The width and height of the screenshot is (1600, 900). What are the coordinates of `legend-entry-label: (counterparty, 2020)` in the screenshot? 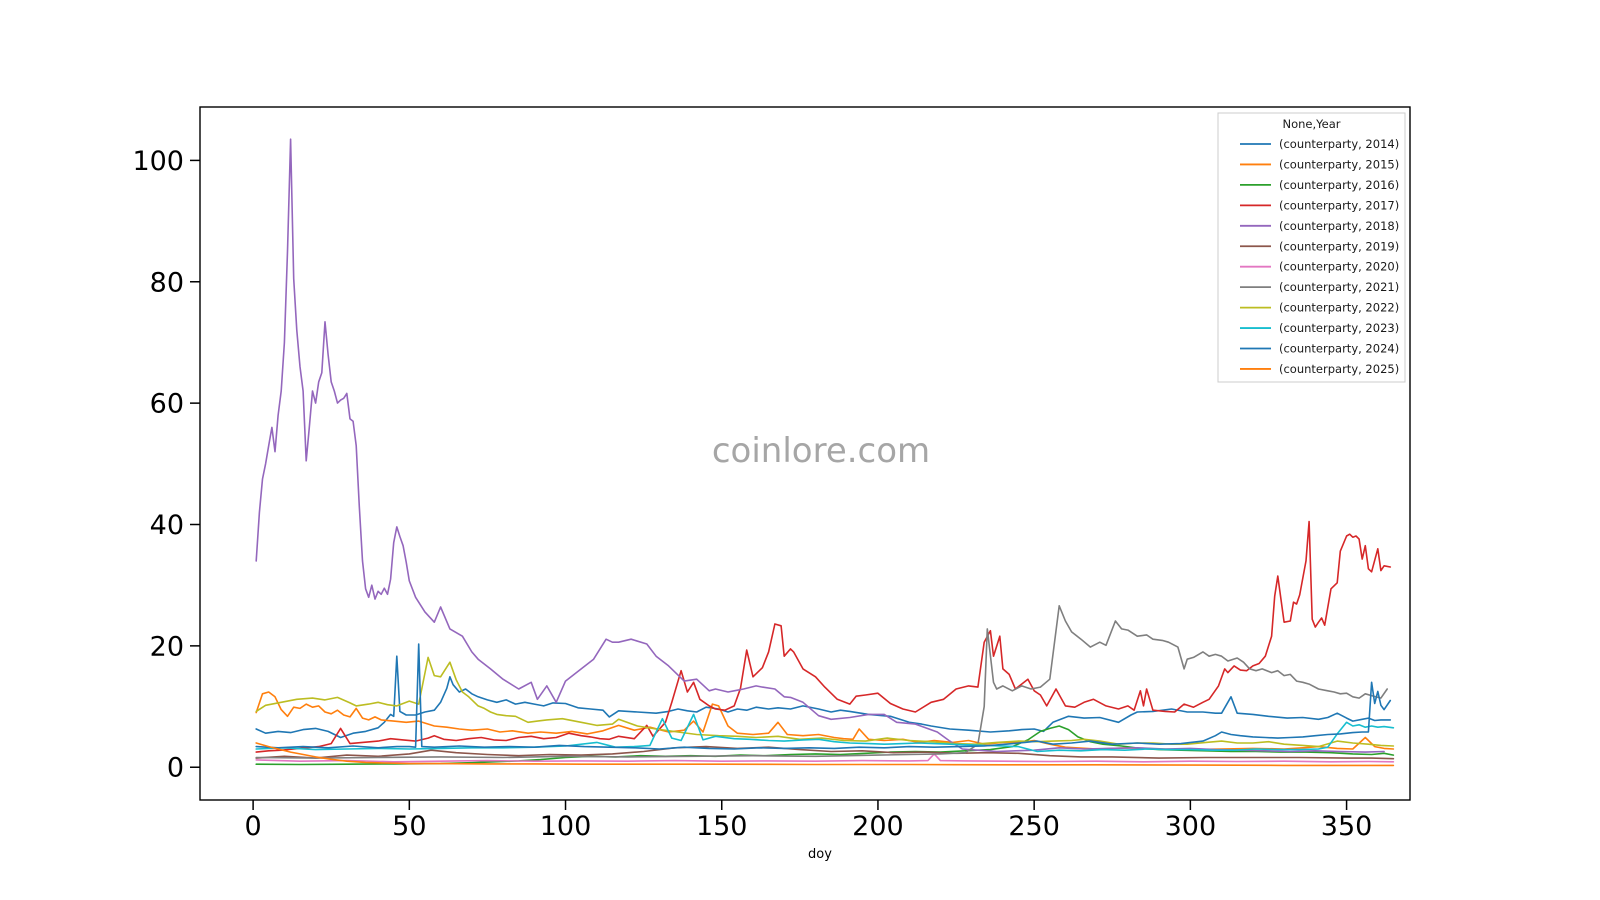 It's located at (1339, 267).